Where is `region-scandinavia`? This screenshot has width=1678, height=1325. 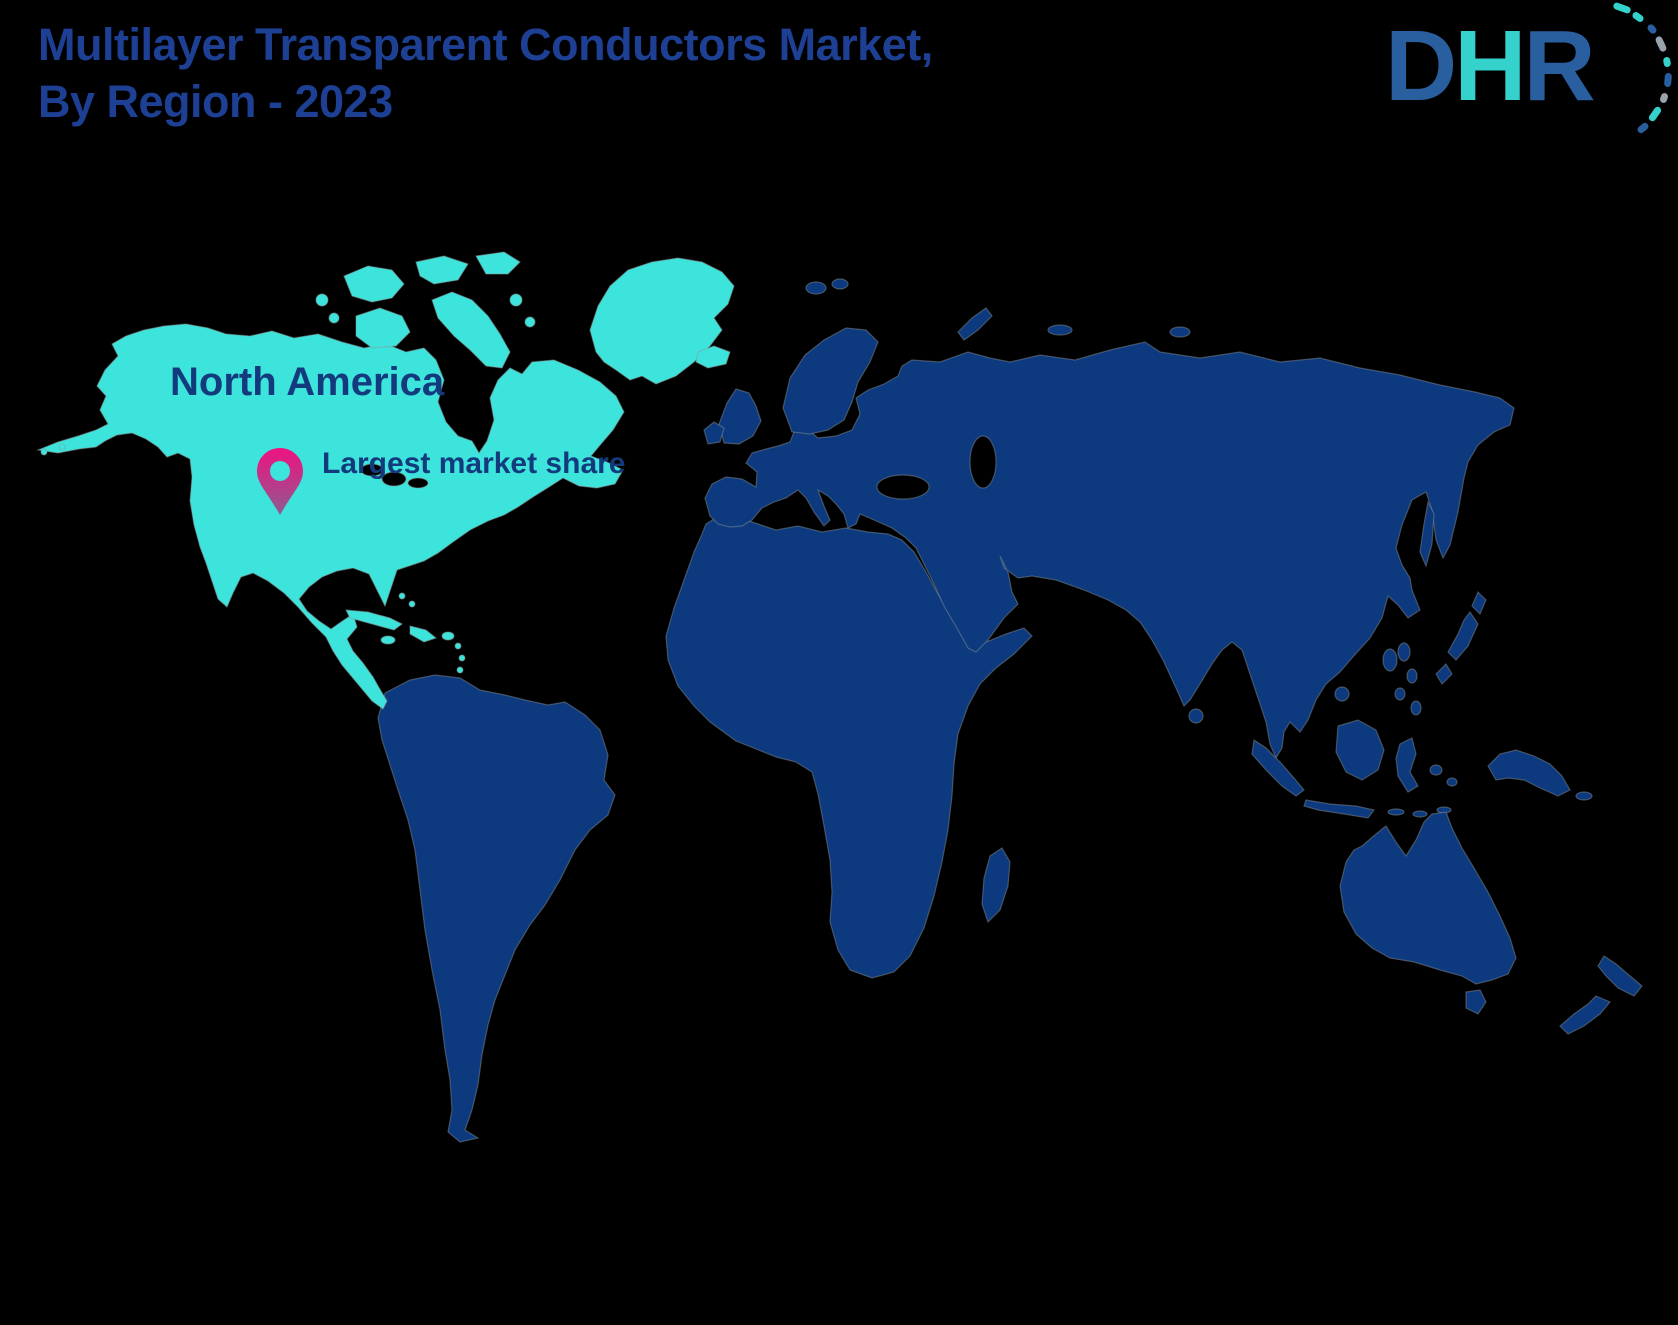
region-scandinavia is located at coordinates (830, 381).